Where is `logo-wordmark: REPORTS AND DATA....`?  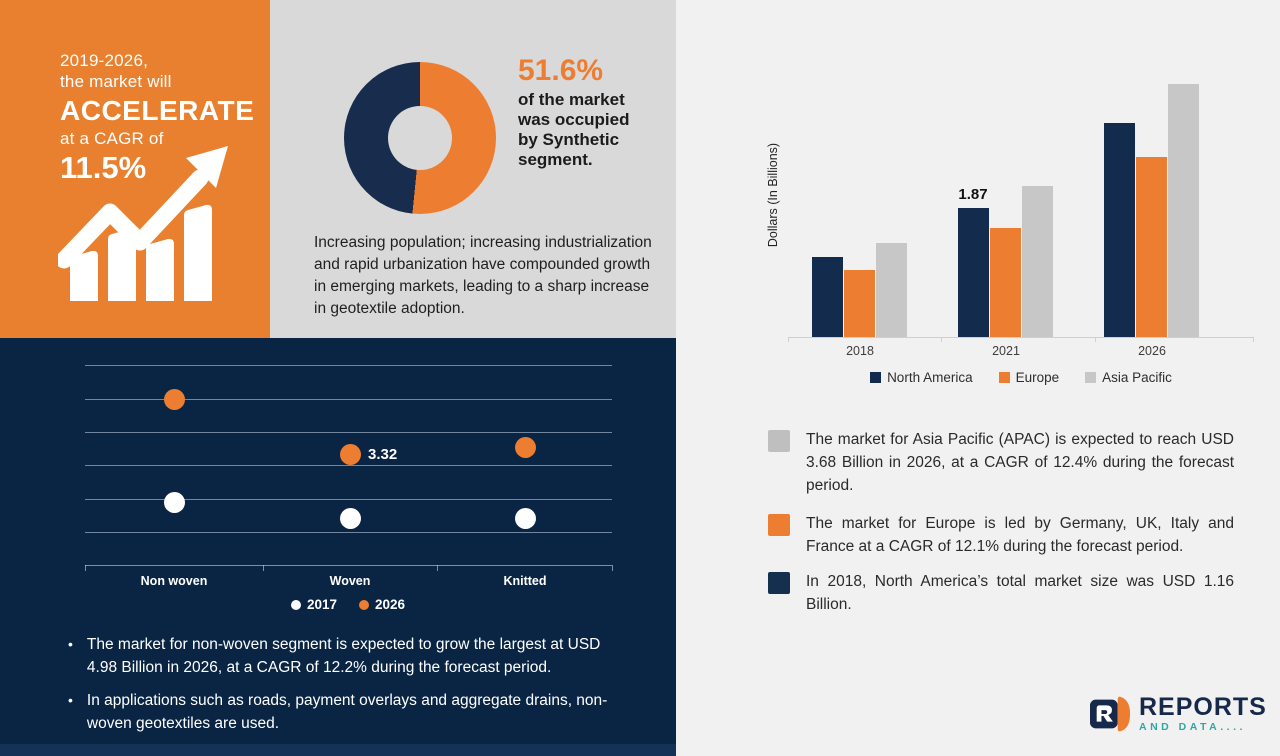 logo-wordmark: REPORTS AND DATA.... is located at coordinates (1203, 713).